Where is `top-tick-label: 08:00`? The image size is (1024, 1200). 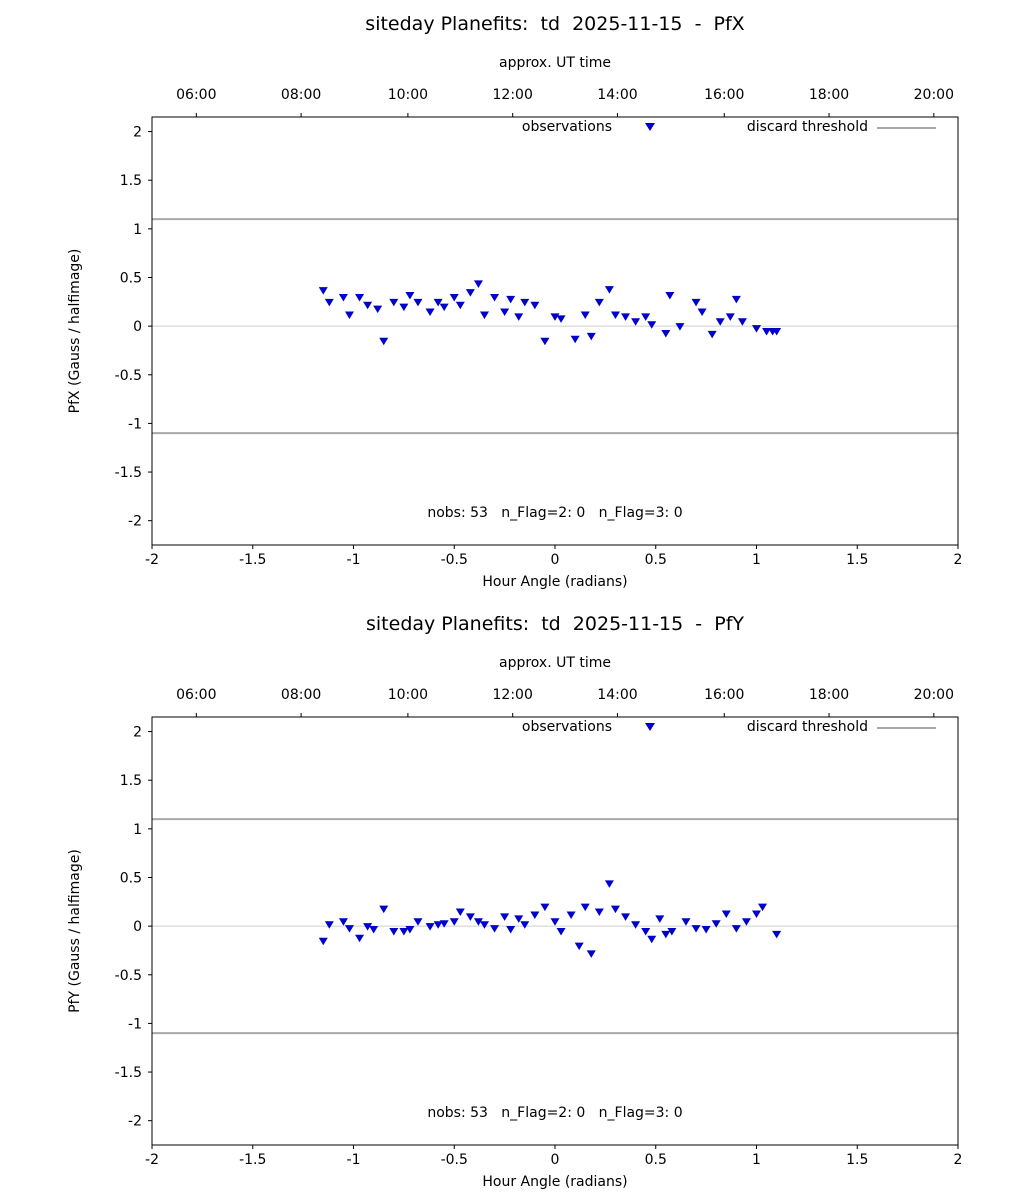
top-tick-label: 08:00 is located at coordinates (301, 695).